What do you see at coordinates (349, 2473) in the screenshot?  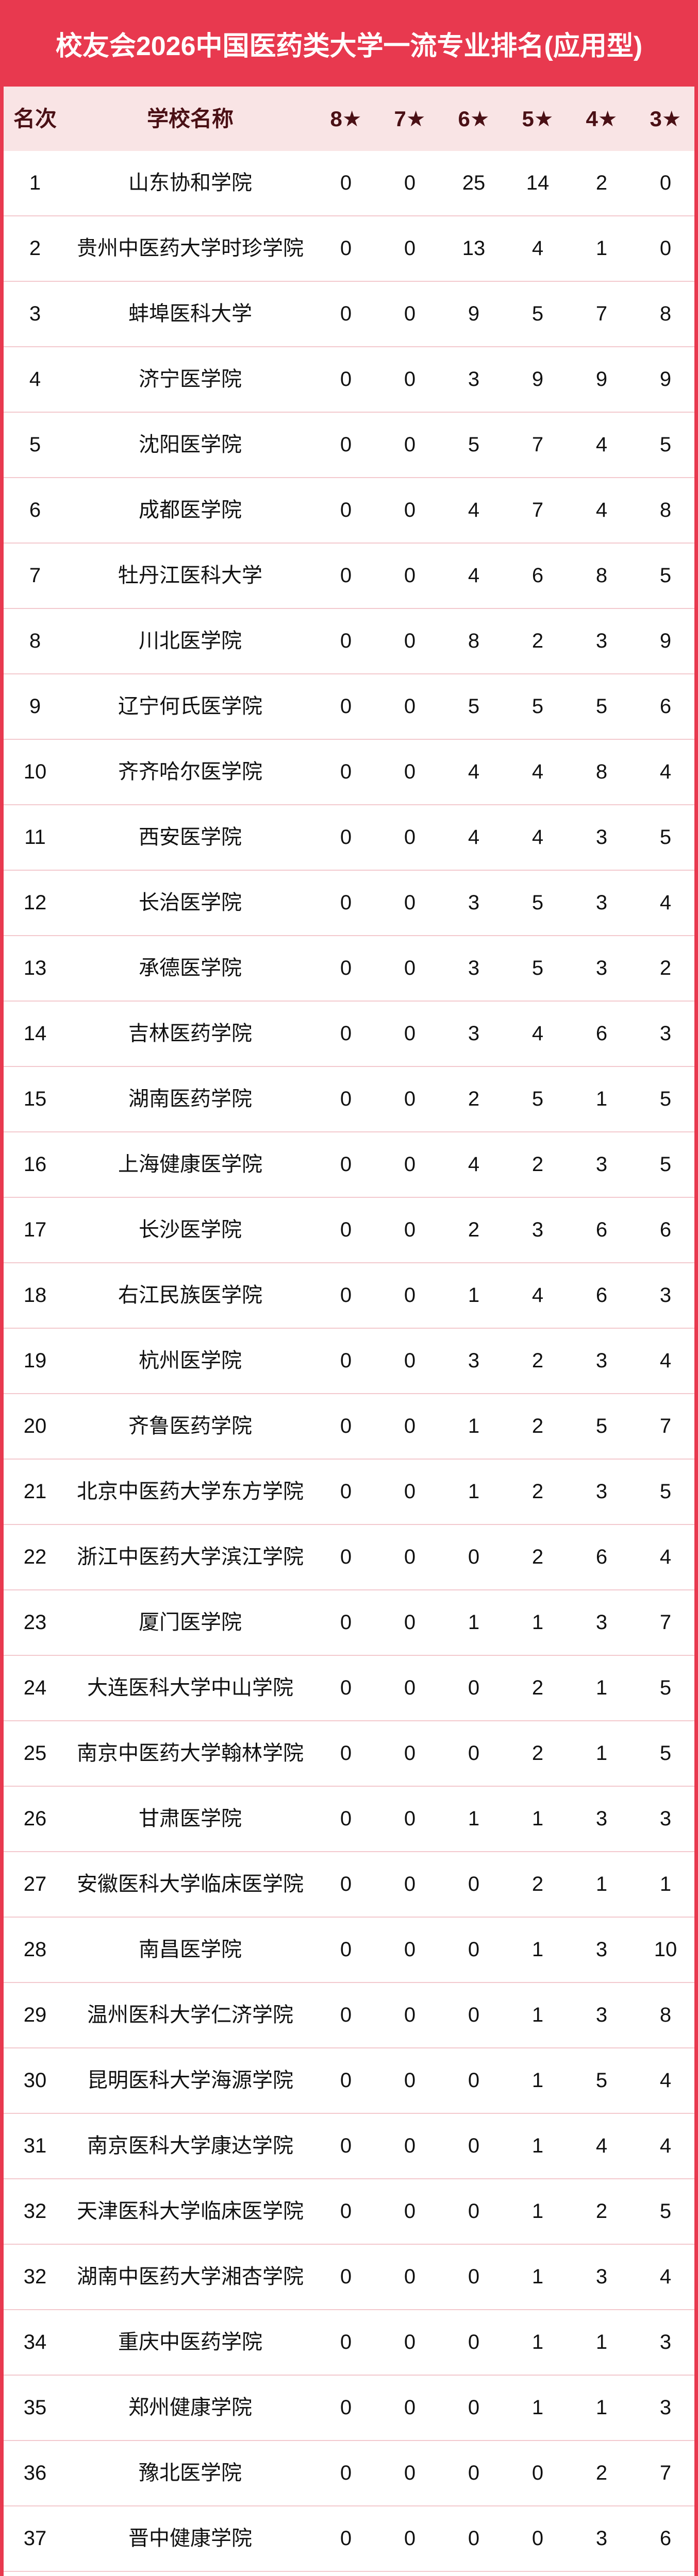 I see `table-row: 36 豫北医学院 0 0 0 0 2 7` at bounding box center [349, 2473].